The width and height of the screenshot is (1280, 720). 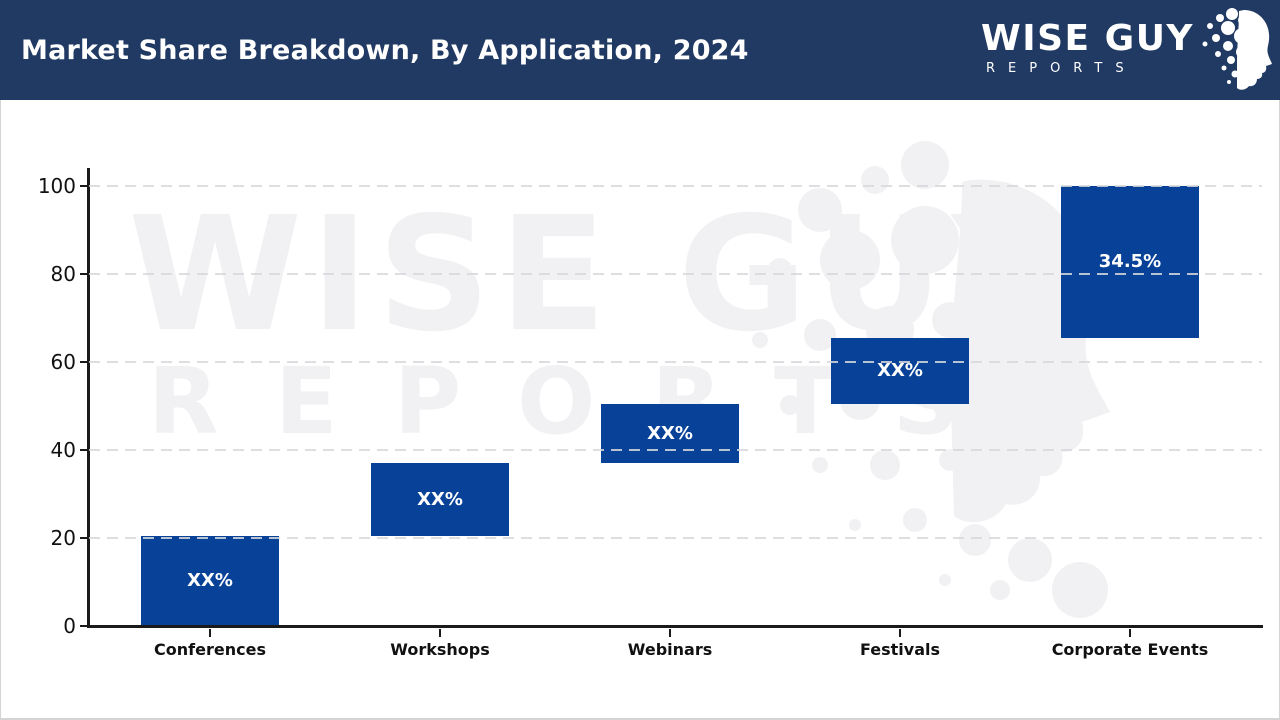 I want to click on x-category-label: Conferences, so click(x=210, y=649).